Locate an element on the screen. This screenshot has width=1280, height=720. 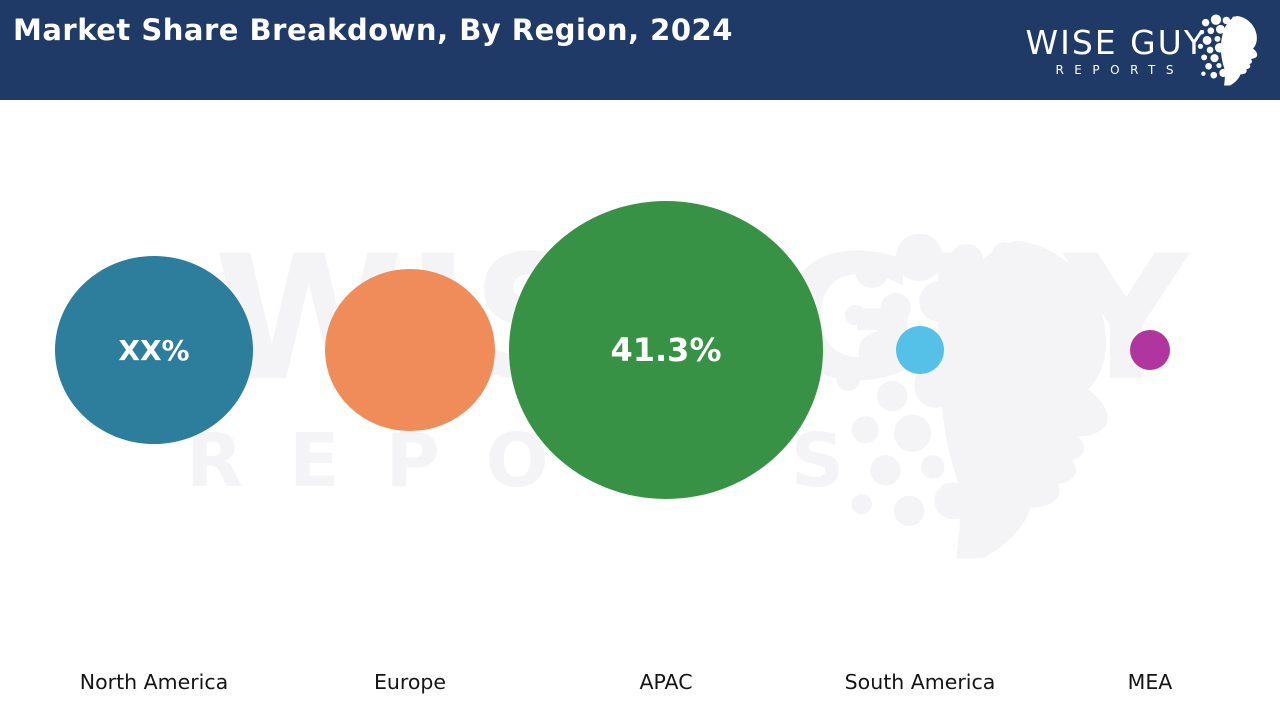
logo-wordmark: WISE GUY is located at coordinates (1115, 42).